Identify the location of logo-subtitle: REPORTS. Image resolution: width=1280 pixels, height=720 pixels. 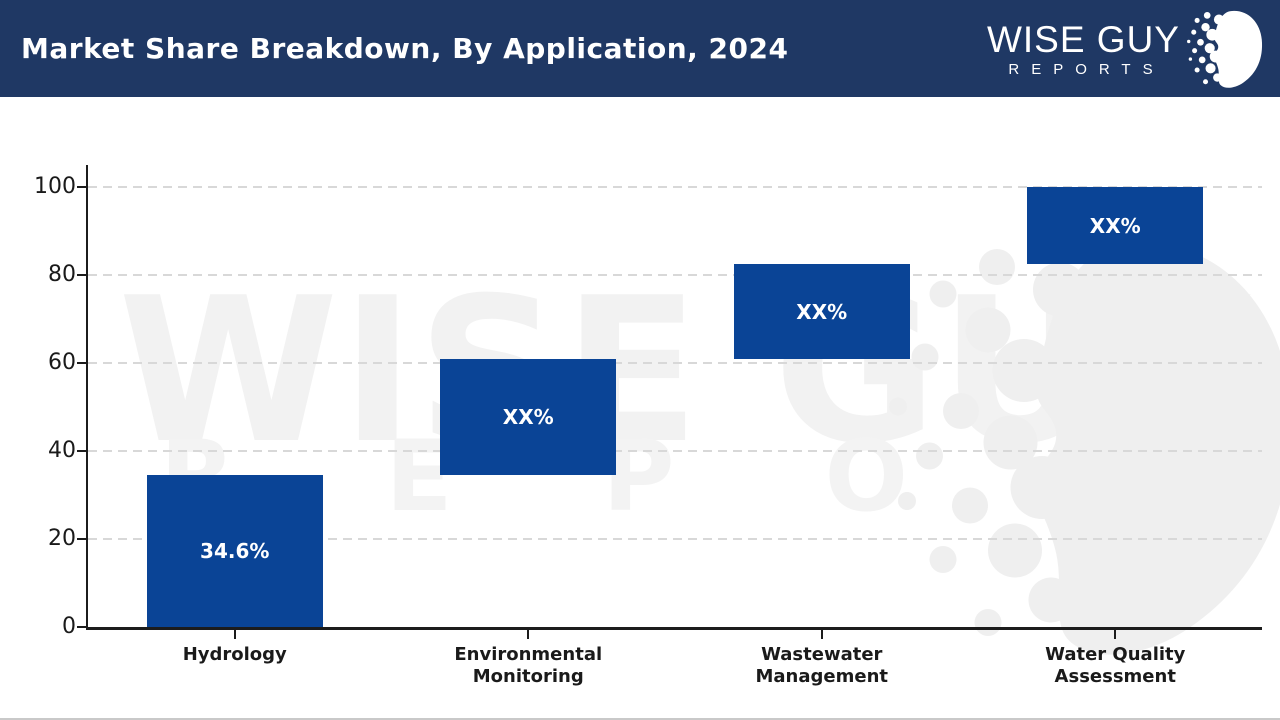
(1086, 69).